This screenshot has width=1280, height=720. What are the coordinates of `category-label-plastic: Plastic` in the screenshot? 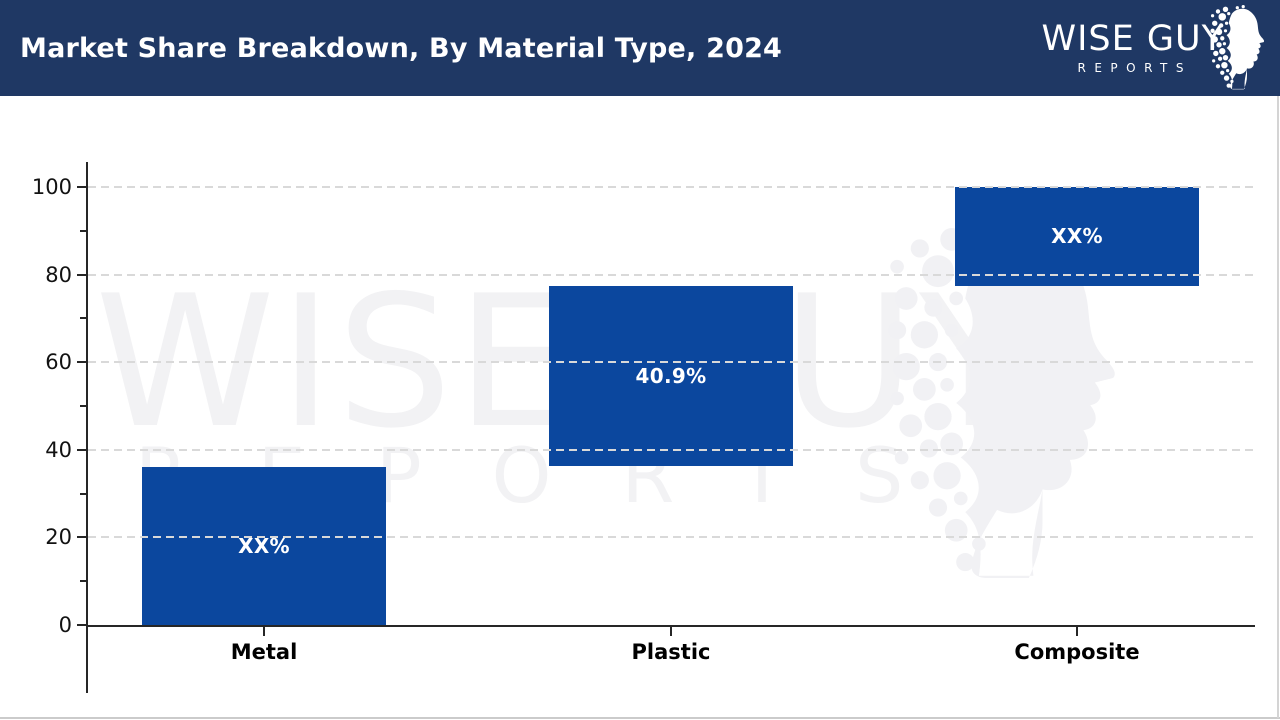 It's located at (671, 652).